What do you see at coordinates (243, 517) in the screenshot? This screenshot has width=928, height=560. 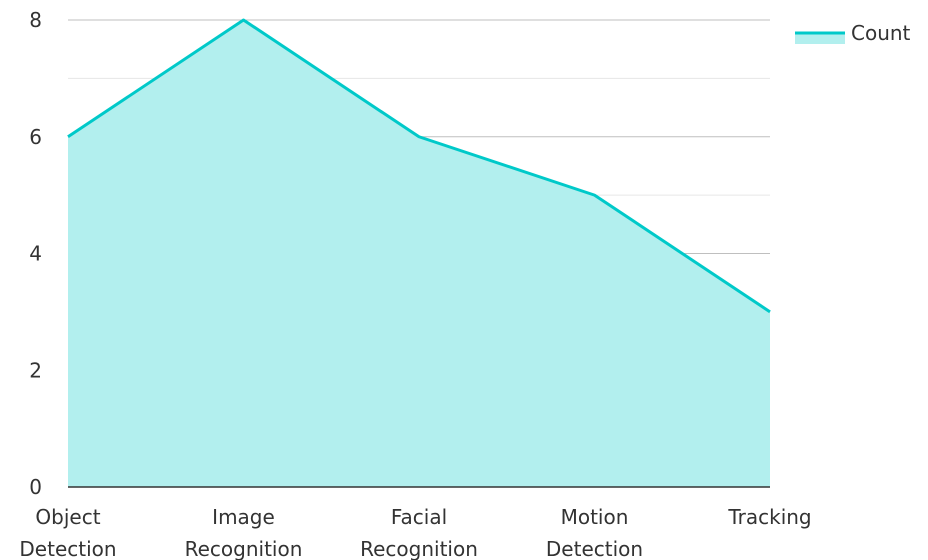 I see `x-tick-label-line: Image` at bounding box center [243, 517].